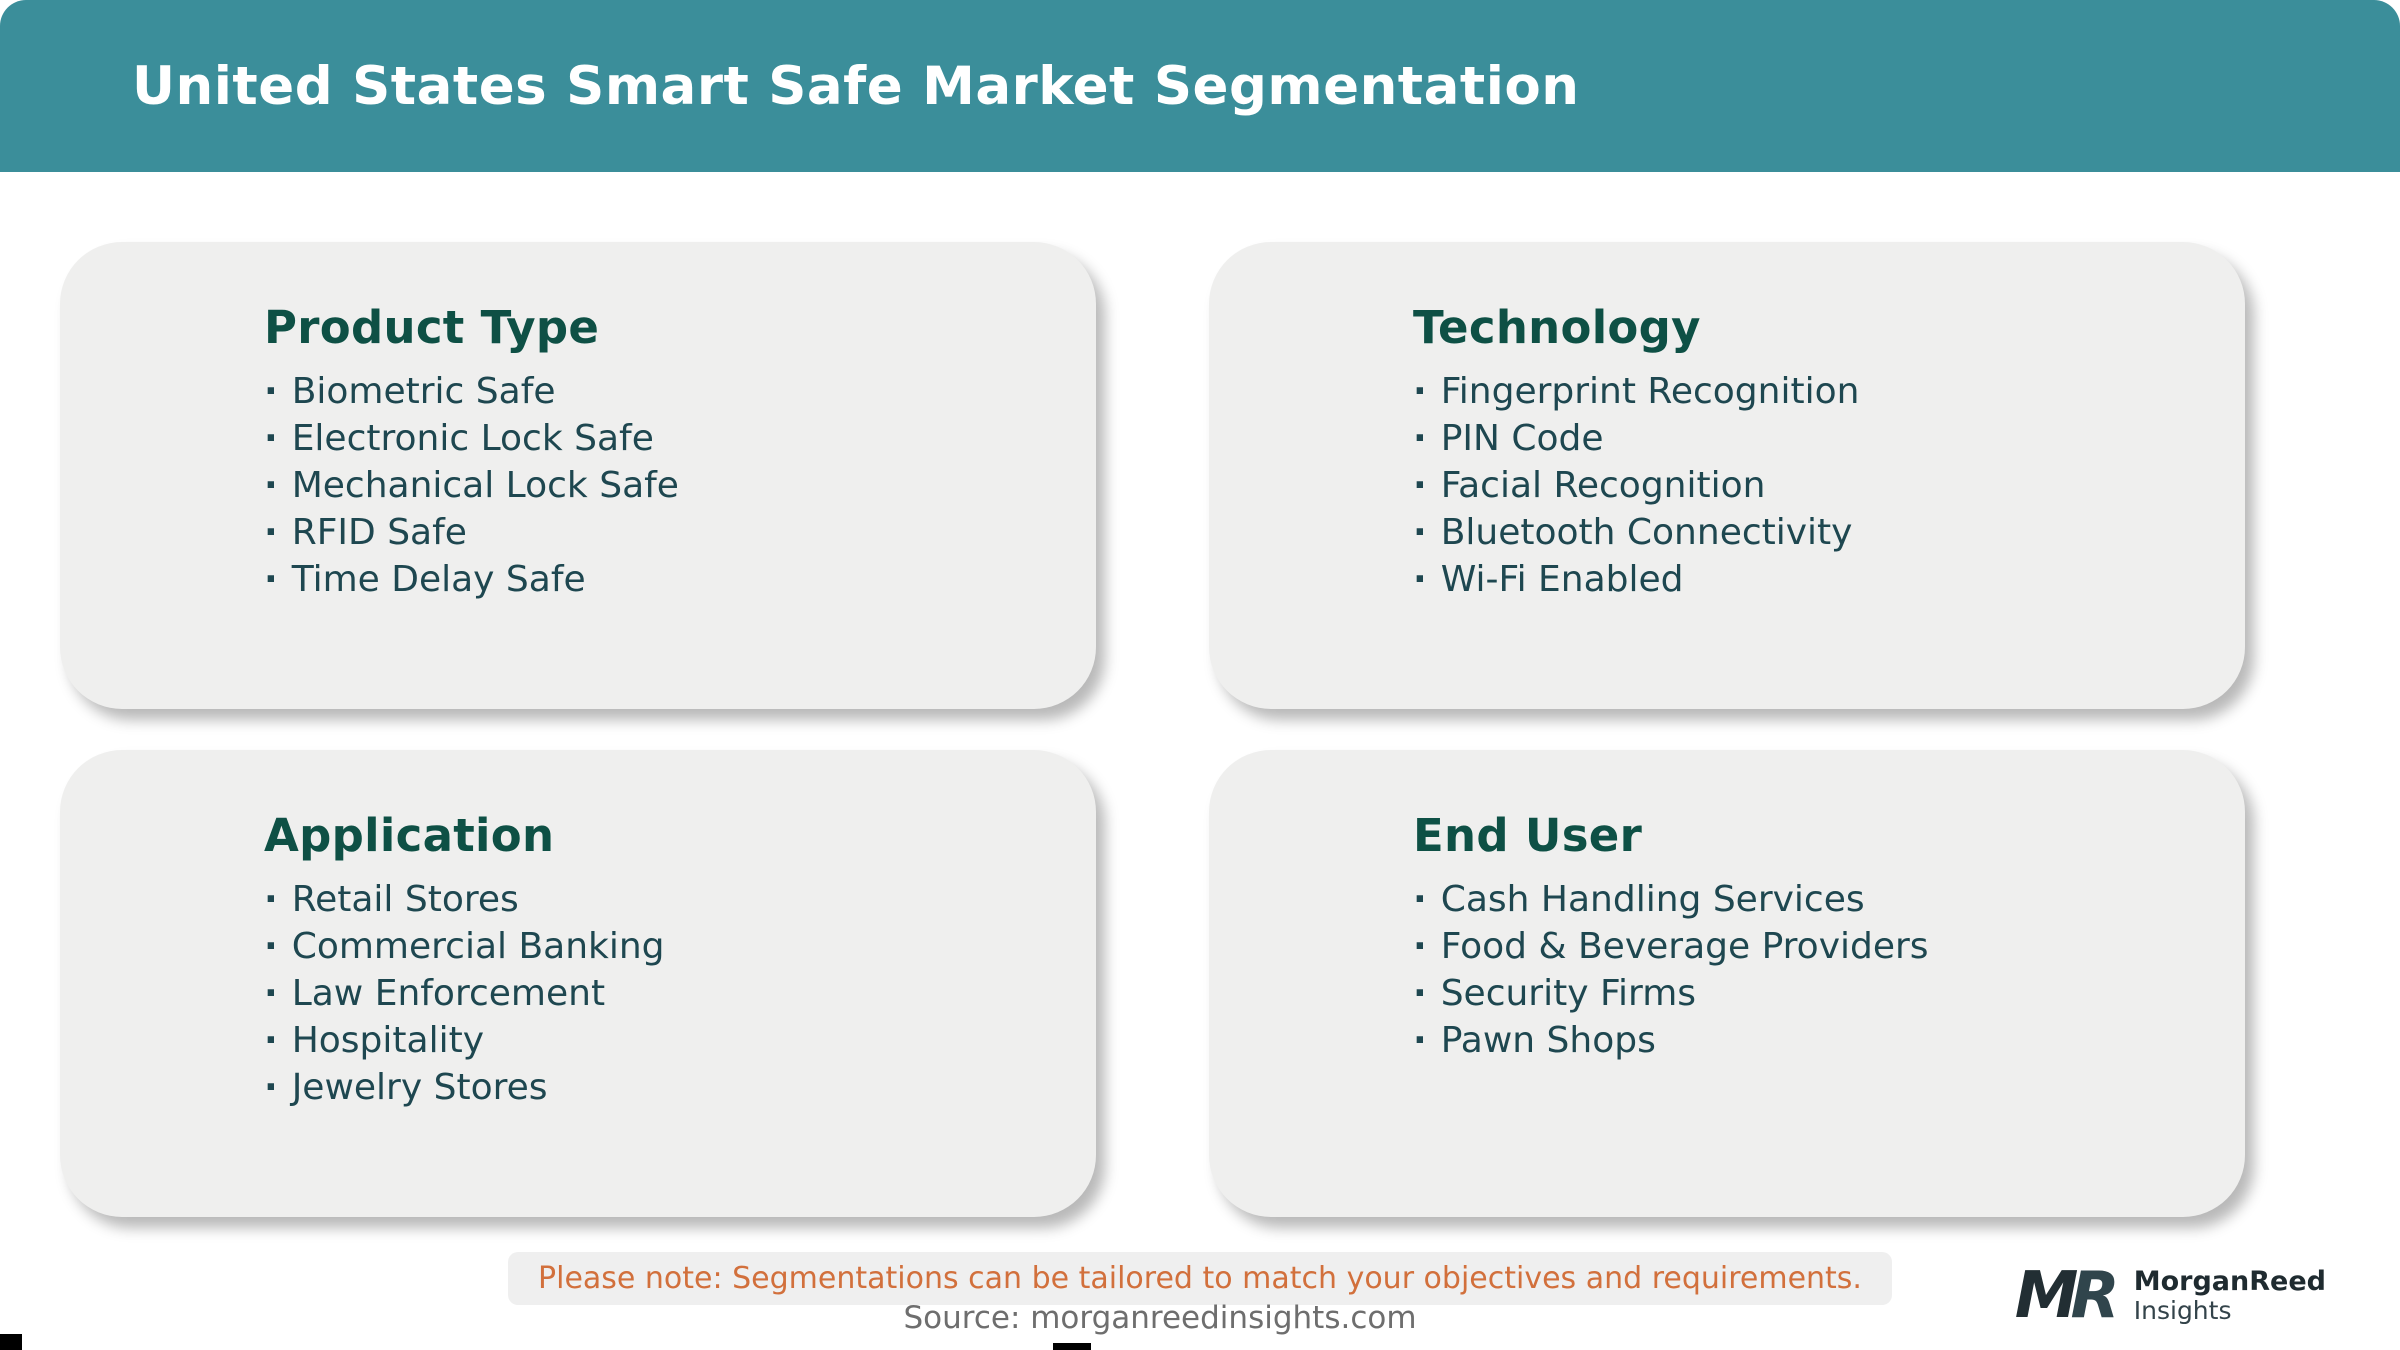  Describe the element at coordinates (1684, 946) in the screenshot. I see `list-item-label: Food & Beverage Providers` at that location.